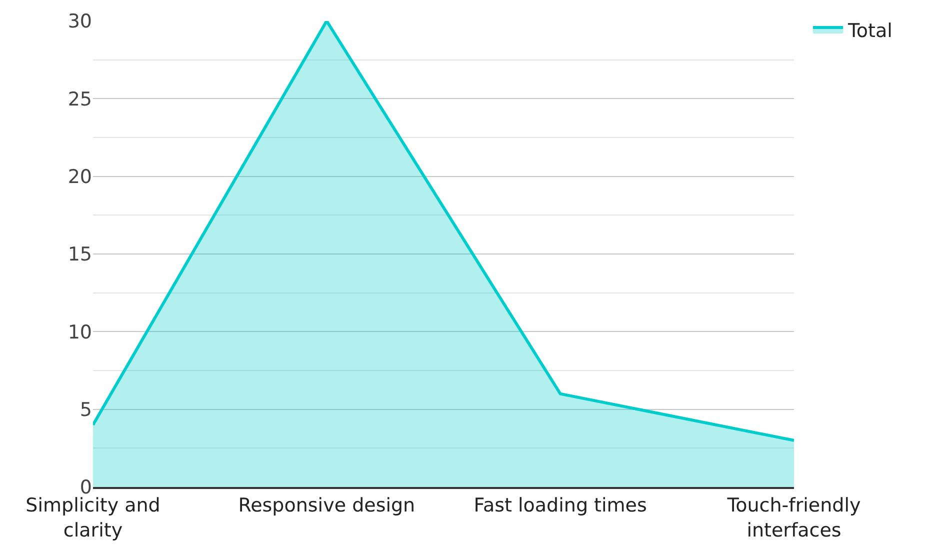 The width and height of the screenshot is (935, 560). Describe the element at coordinates (869, 31) in the screenshot. I see `legend-label: Total` at that location.